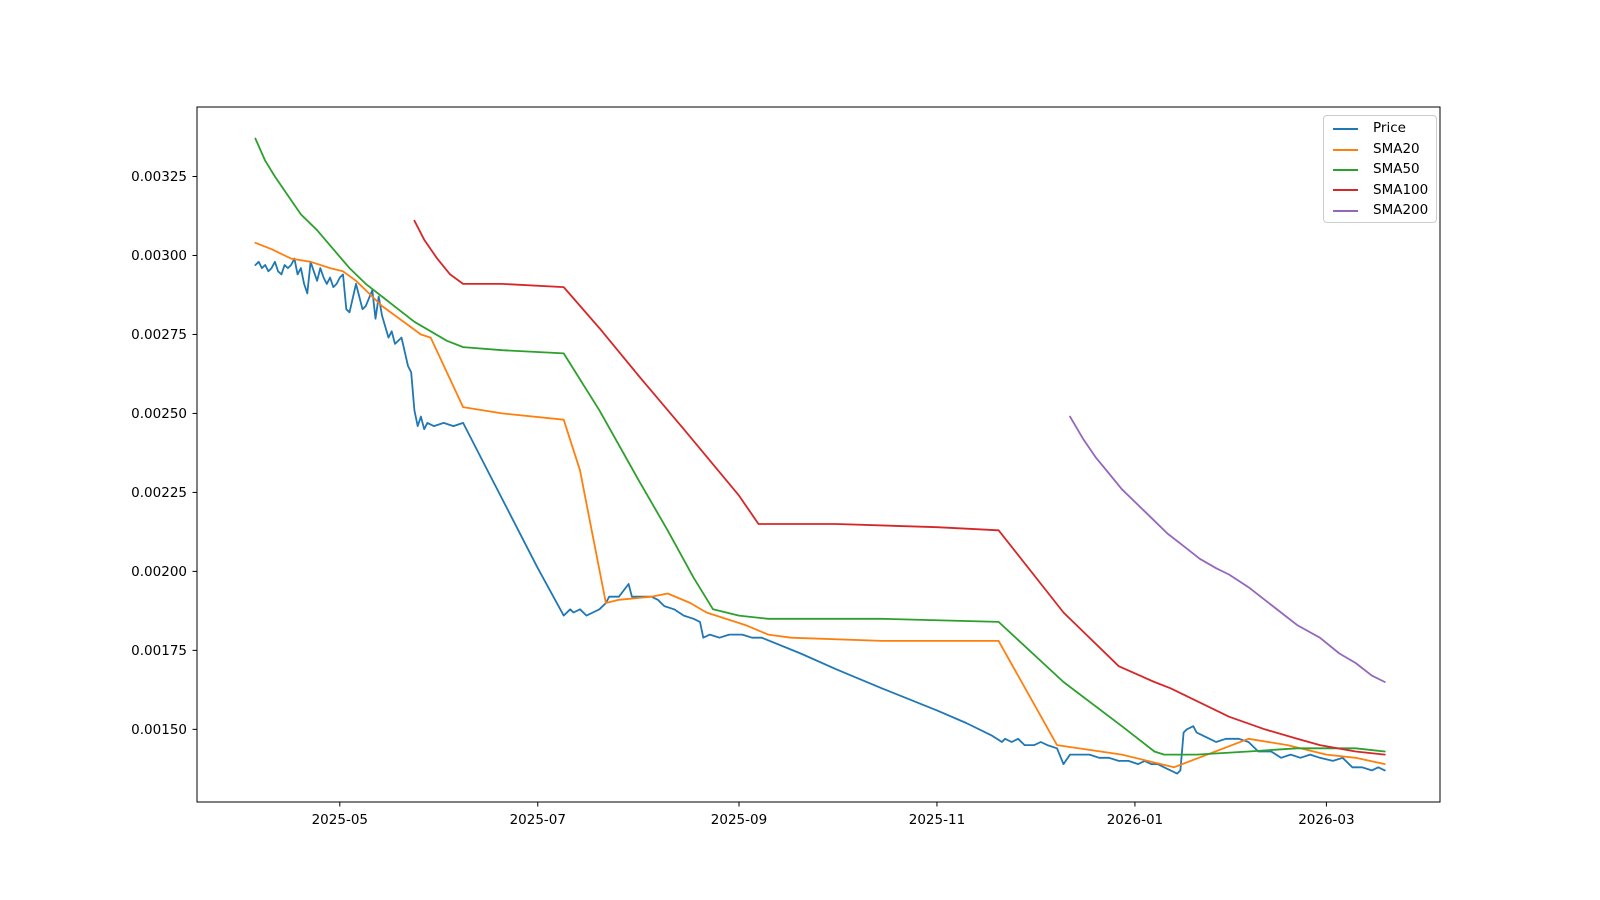 This screenshot has width=1600, height=900. What do you see at coordinates (1401, 210) in the screenshot?
I see `legend-label-sma200: SMA200` at bounding box center [1401, 210].